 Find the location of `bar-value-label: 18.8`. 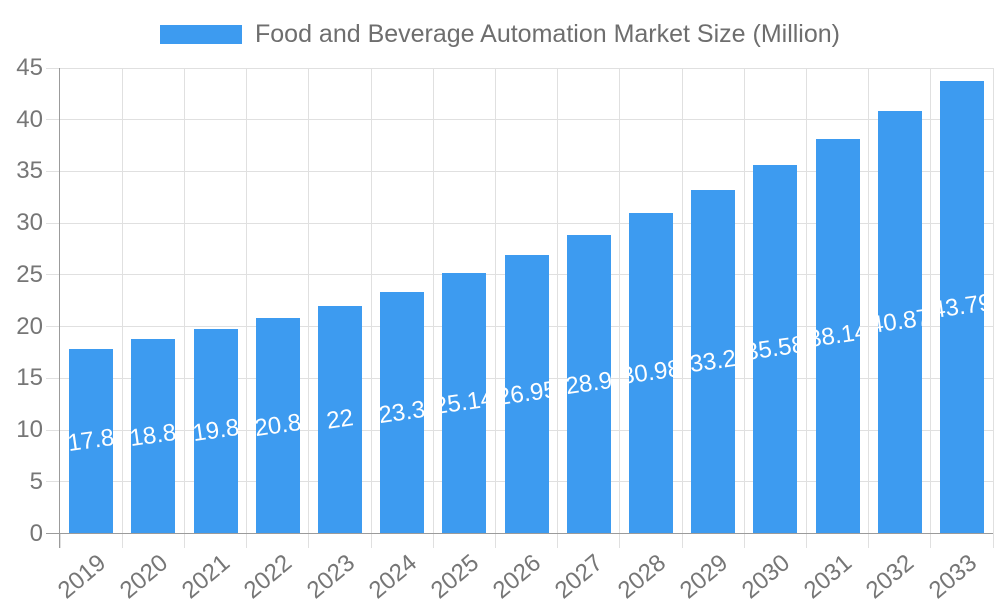

bar-value-label: 18.8 is located at coordinates (153, 436).